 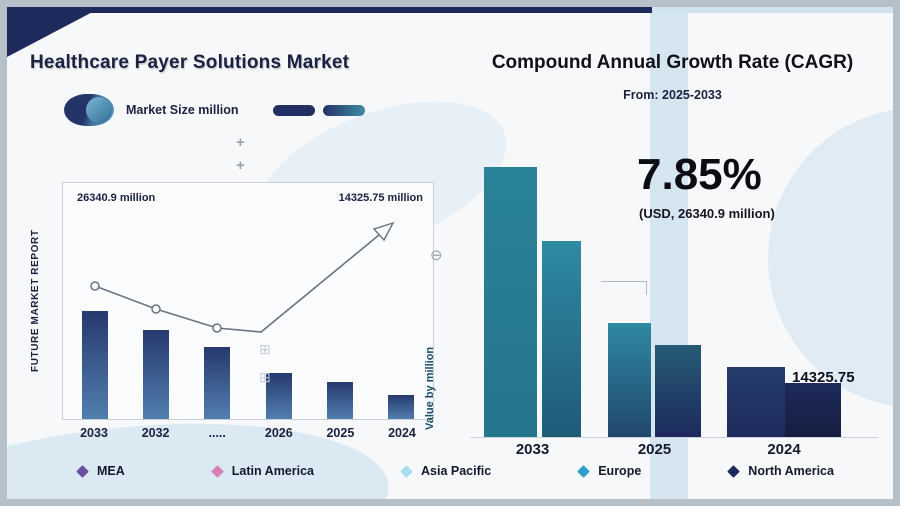 I want to click on trend-line-arrow, so click(x=242, y=277).